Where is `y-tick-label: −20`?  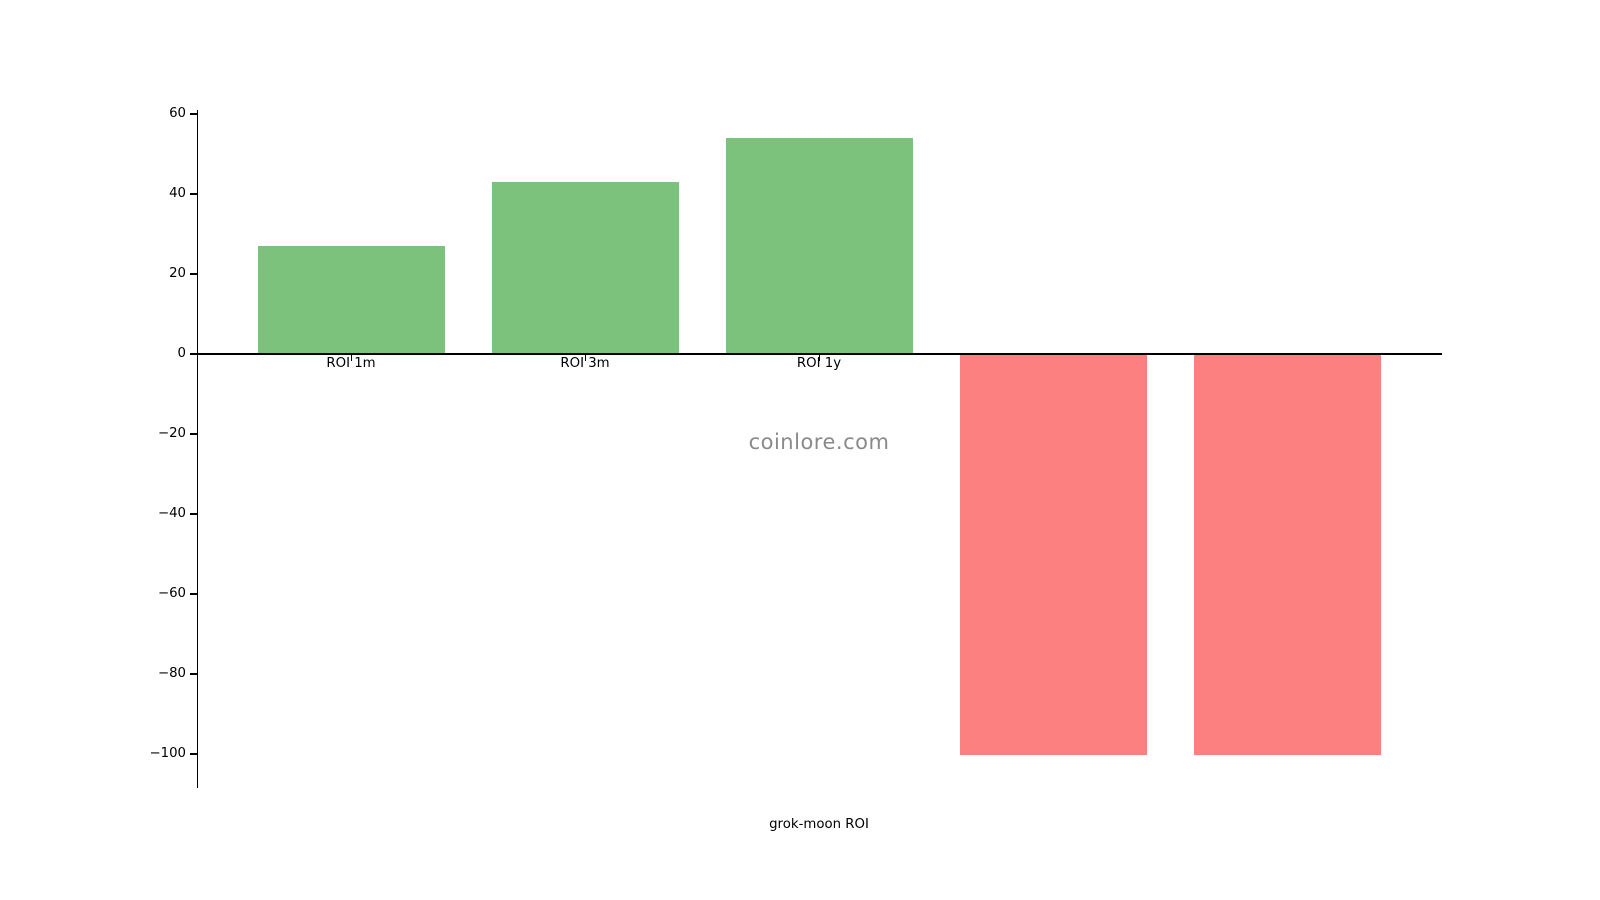 y-tick-label: −20 is located at coordinates (171, 433).